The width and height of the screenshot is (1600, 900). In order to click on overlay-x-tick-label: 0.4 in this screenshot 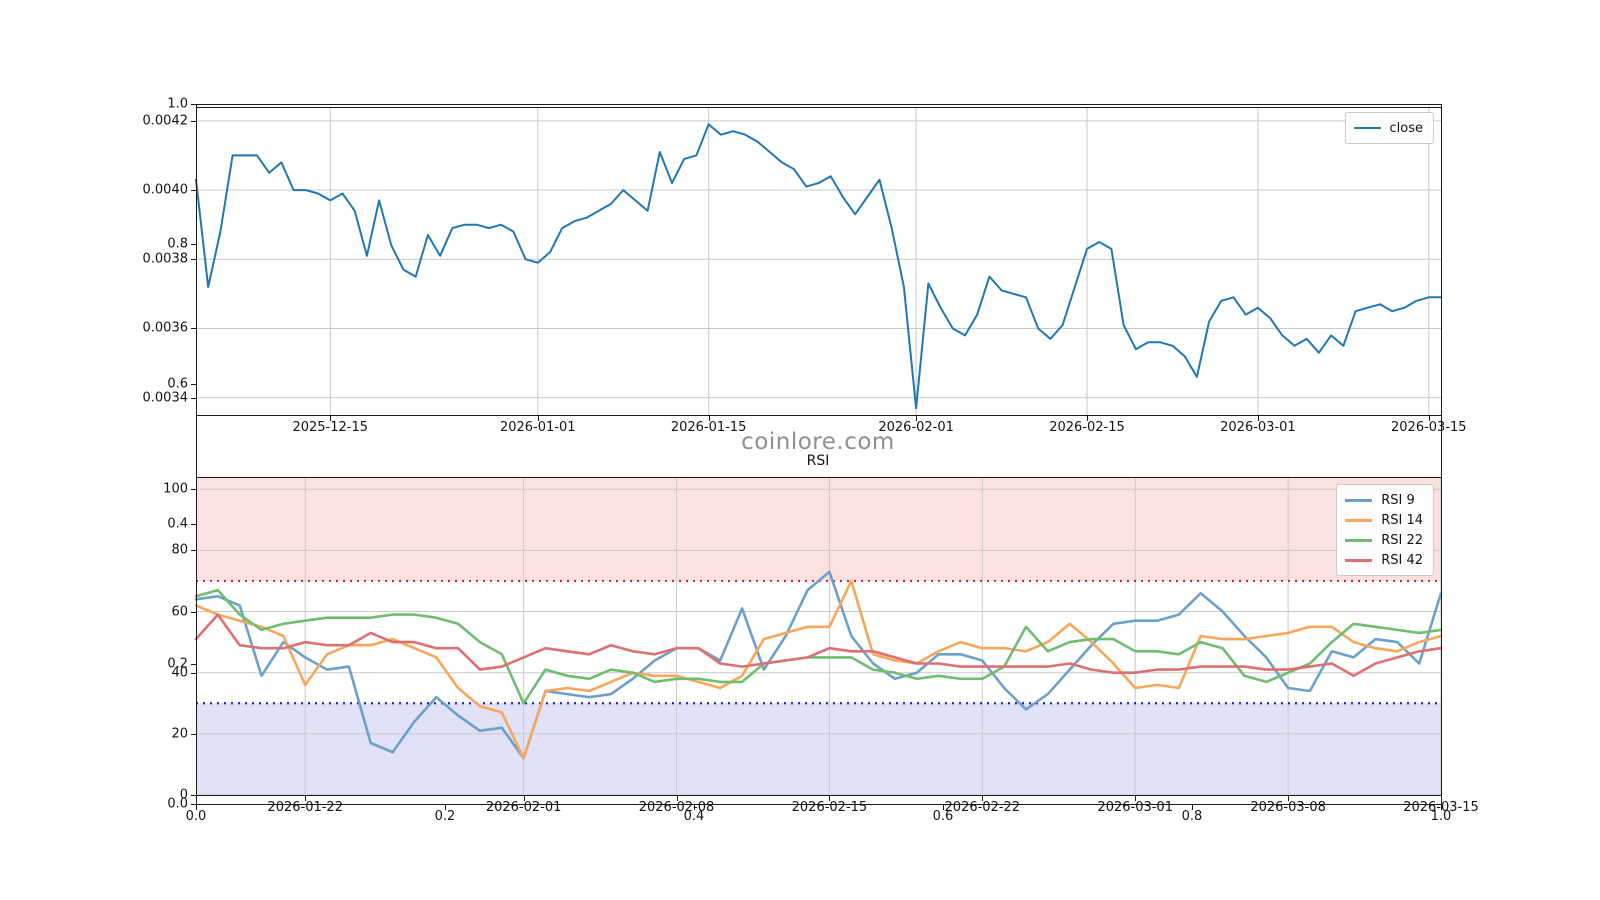, I will do `click(694, 816)`.